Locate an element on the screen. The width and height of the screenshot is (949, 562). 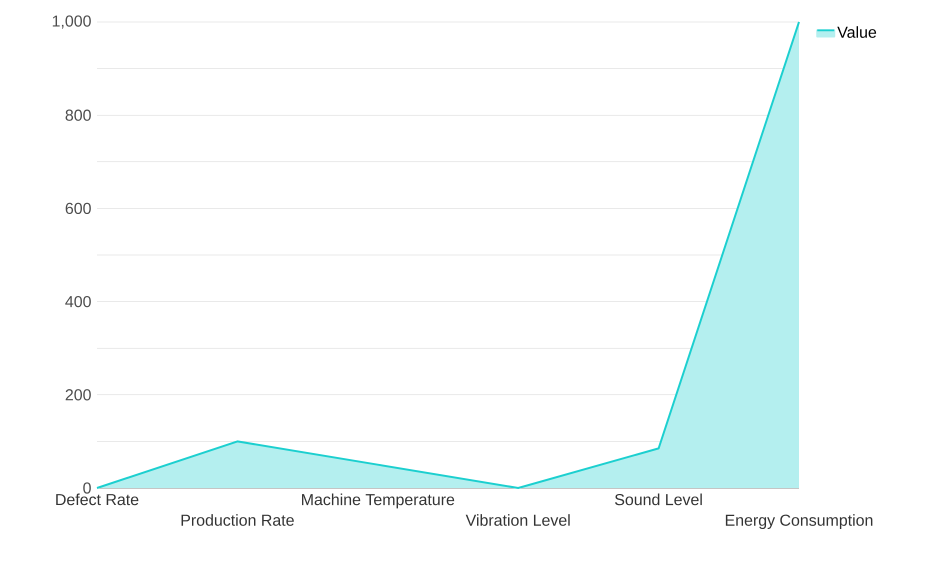
x-tick-label: Defect Rate is located at coordinates (97, 500).